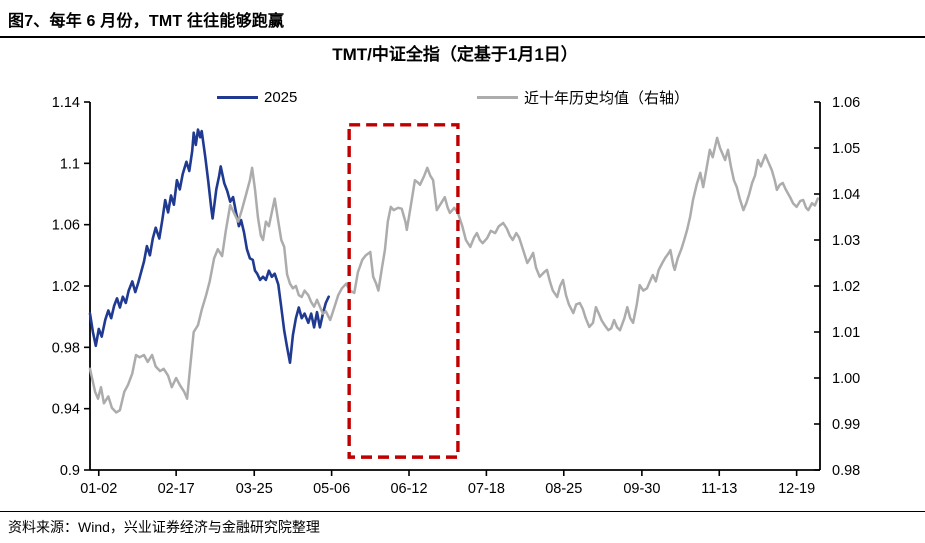 This screenshot has height=543, width=925. I want to click on right-axis-tick-label: 1.04, so click(846, 195).